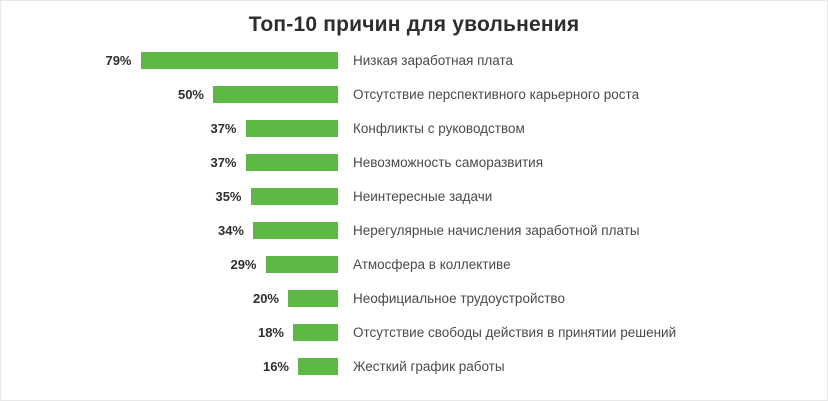 The image size is (828, 401). I want to click on value-label: 18%, so click(270, 332).